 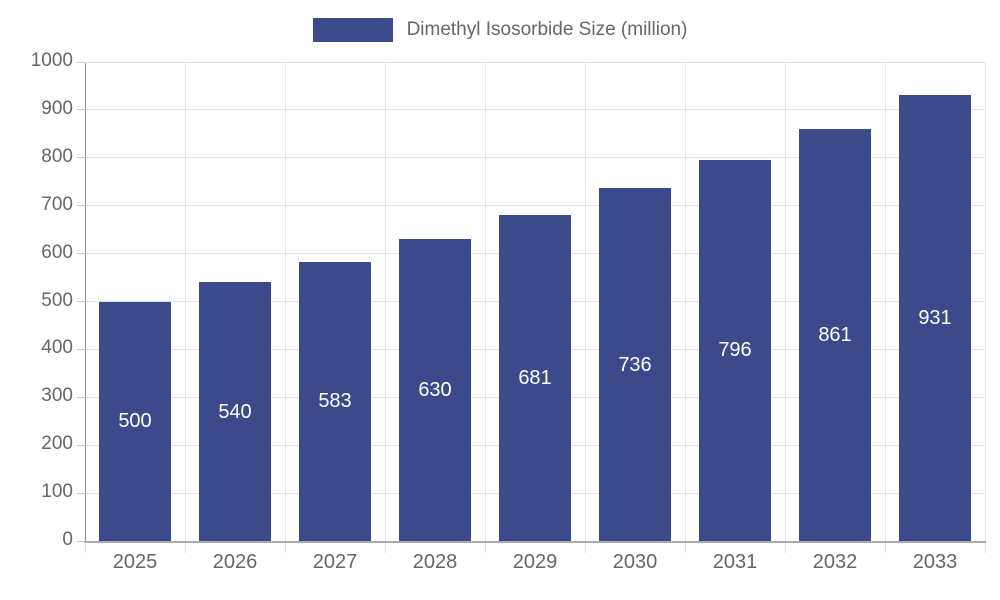 What do you see at coordinates (57, 156) in the screenshot?
I see `y-axis-tick-label: 800` at bounding box center [57, 156].